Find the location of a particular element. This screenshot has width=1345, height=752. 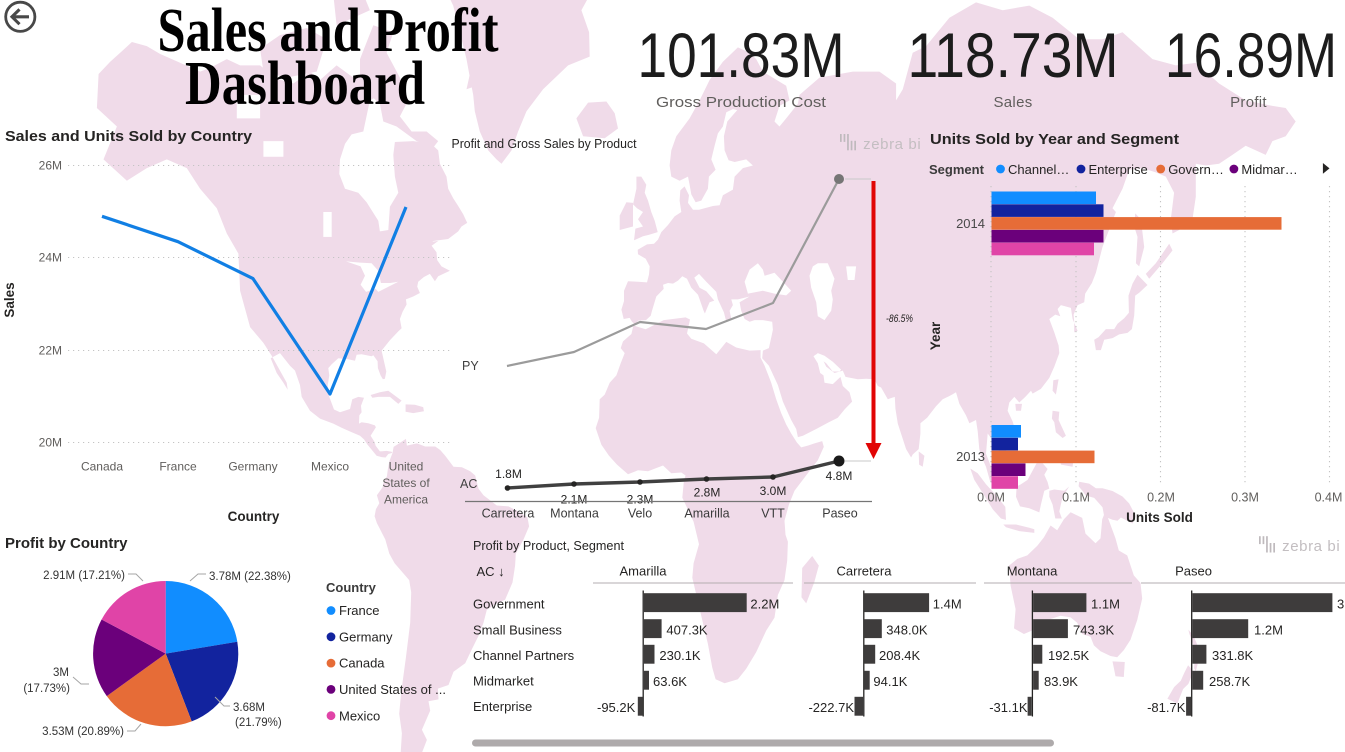

svg-text: Segment is located at coordinates (957, 169).